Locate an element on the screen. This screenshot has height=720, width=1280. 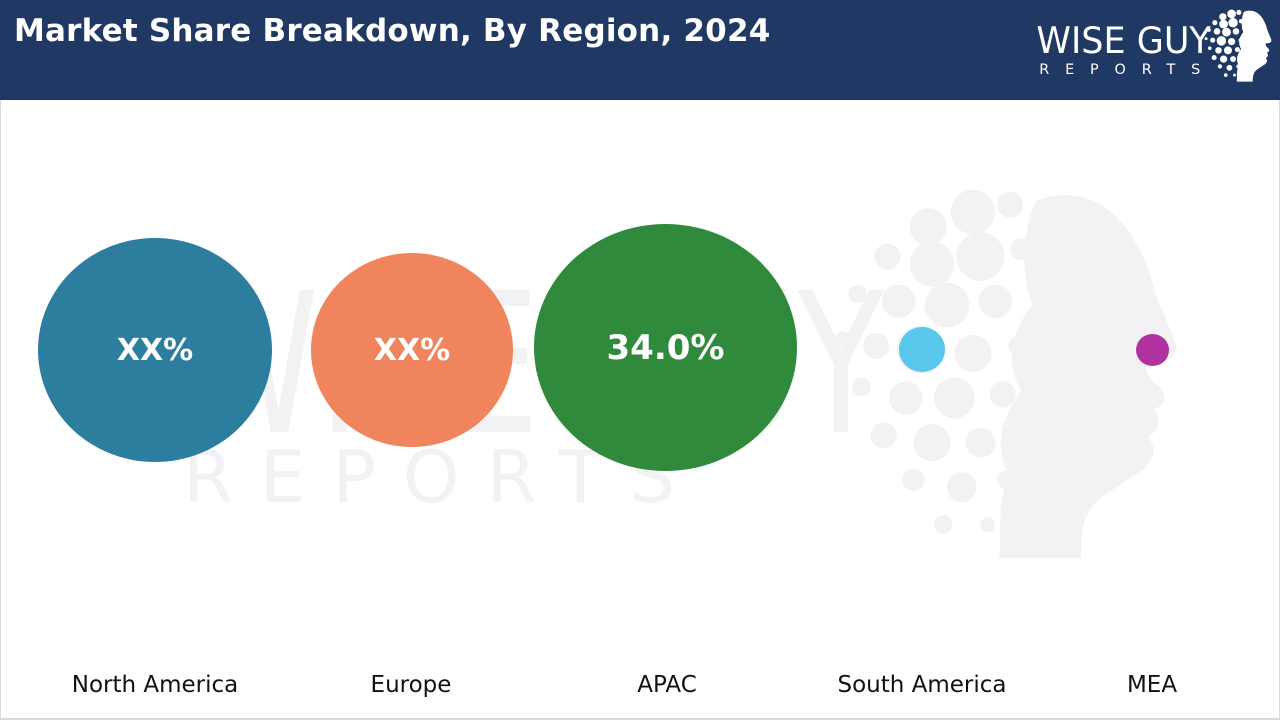
bubble-mea is located at coordinates (1152, 350).